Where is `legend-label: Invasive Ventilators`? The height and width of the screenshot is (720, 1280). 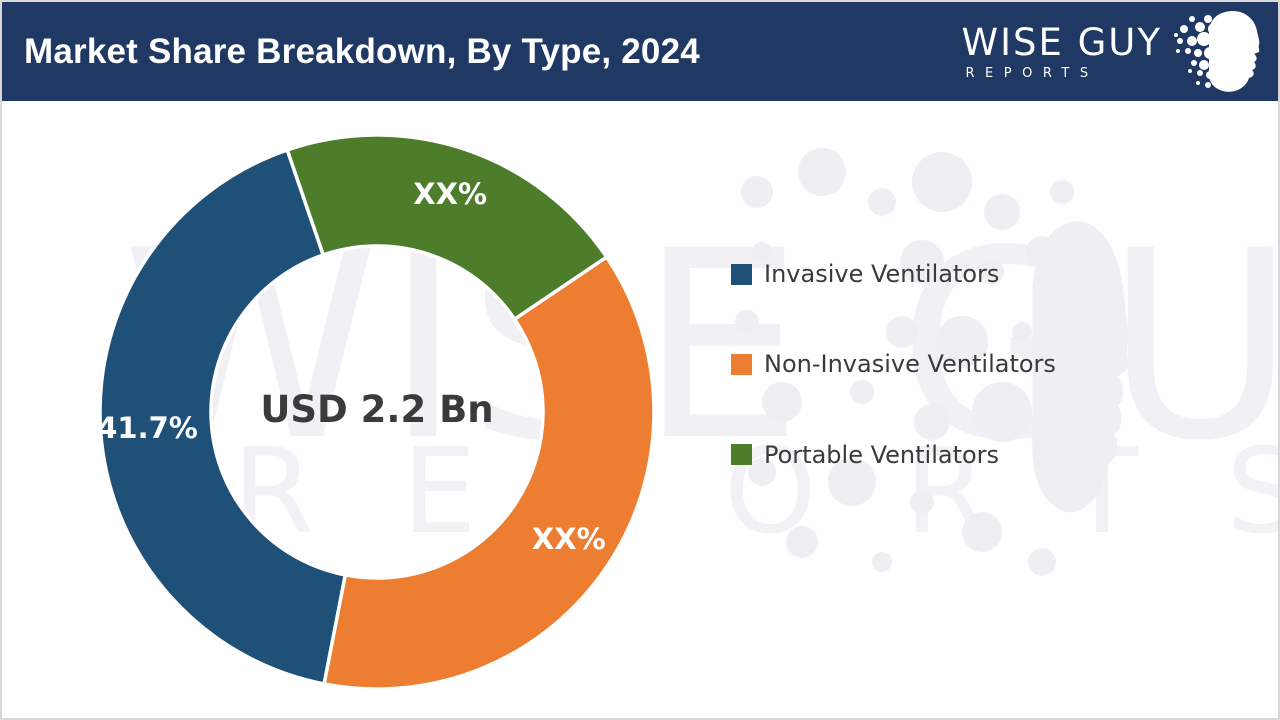 legend-label: Invasive Ventilators is located at coordinates (882, 274).